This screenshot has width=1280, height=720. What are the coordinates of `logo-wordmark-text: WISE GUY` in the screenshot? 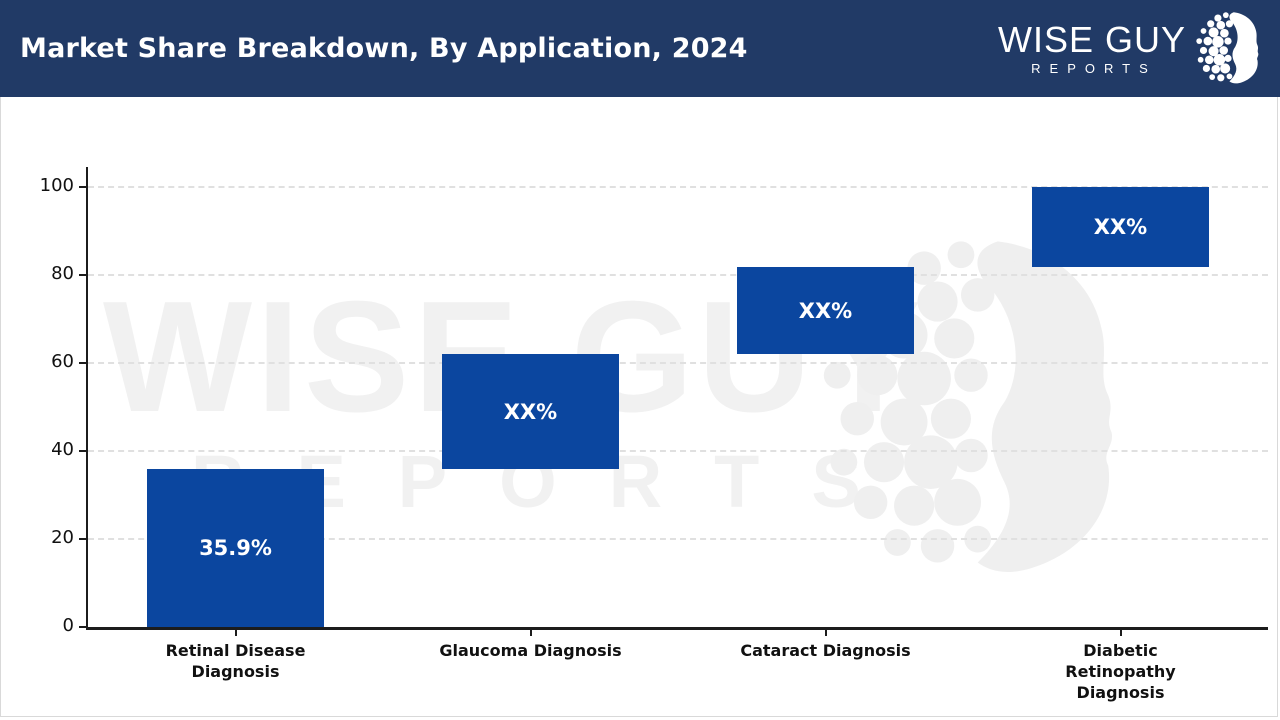 It's located at (1091, 39).